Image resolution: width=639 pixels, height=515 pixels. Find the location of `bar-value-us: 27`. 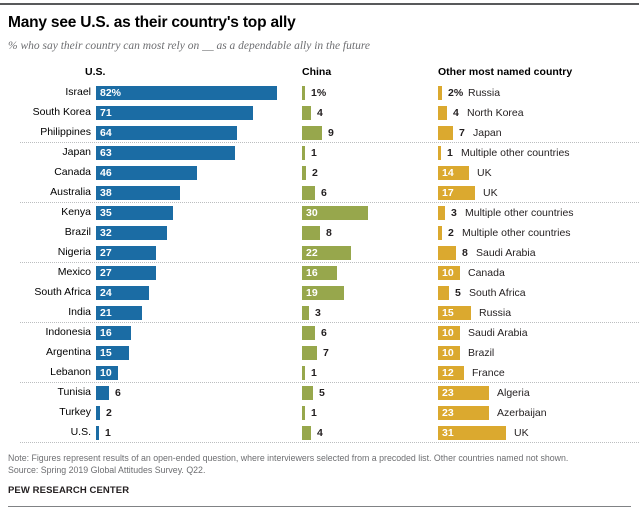

bar-value-us: 27 is located at coordinates (106, 273).